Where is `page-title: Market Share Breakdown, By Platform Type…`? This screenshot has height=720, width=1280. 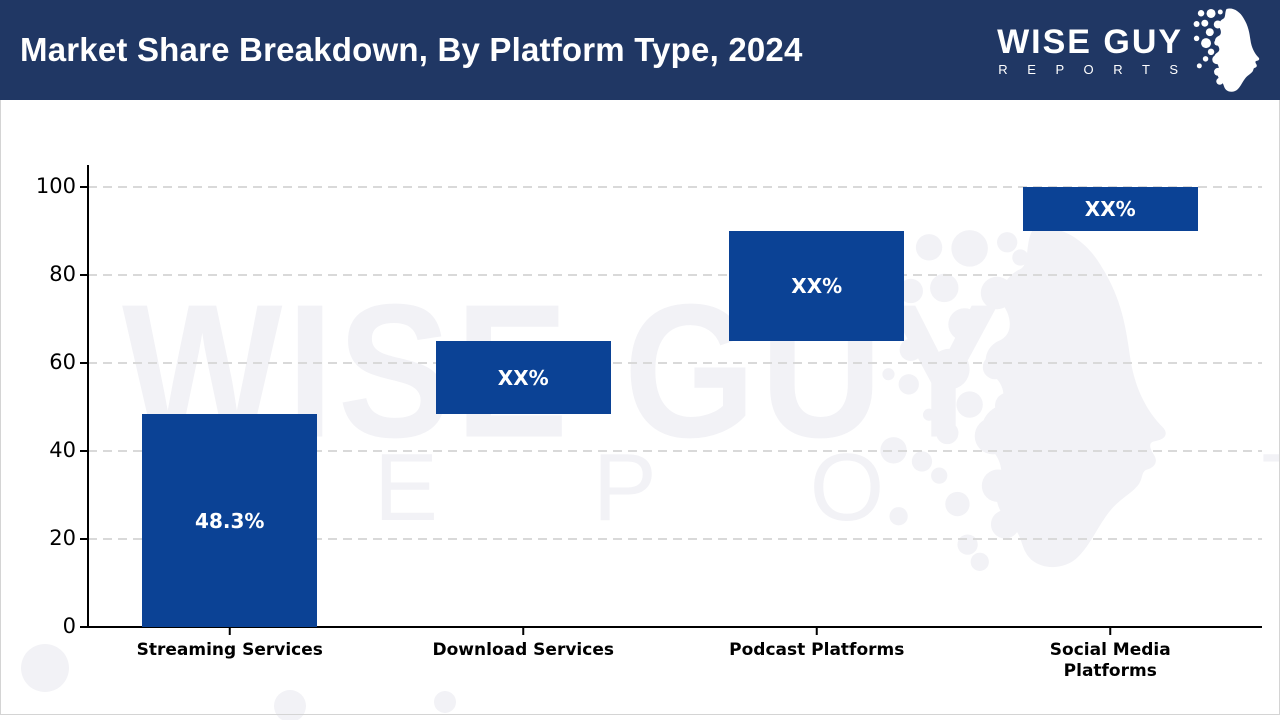
page-title: Market Share Breakdown, By Platform Type… is located at coordinates (411, 49).